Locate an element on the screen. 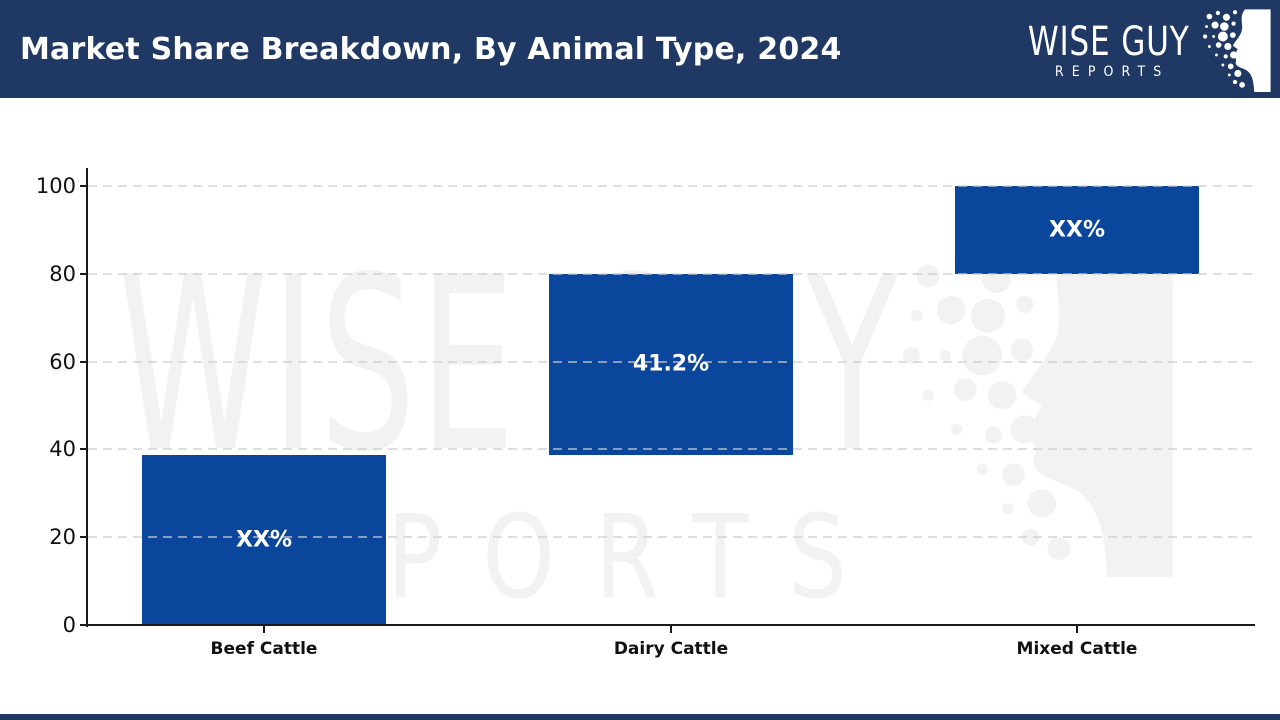  y-tick-label-100: 100 is located at coordinates (55, 186).